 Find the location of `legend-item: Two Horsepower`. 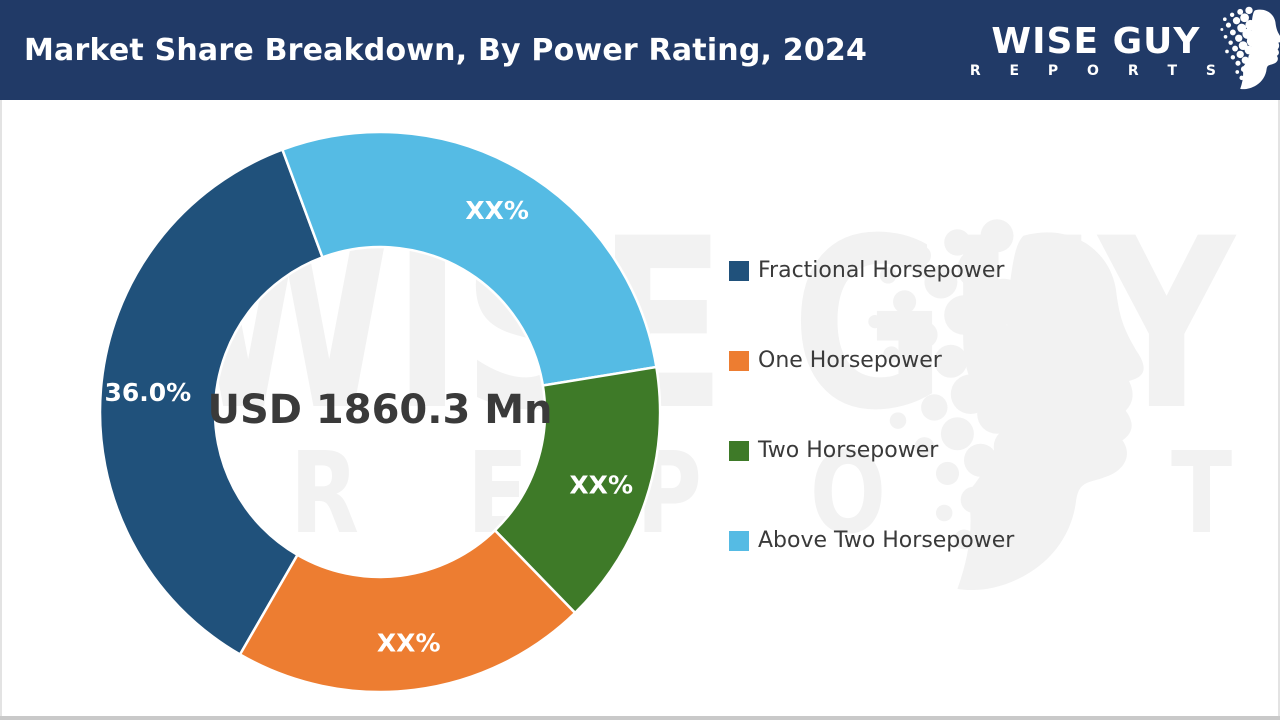

legend-item: Two Horsepower is located at coordinates (871, 451).